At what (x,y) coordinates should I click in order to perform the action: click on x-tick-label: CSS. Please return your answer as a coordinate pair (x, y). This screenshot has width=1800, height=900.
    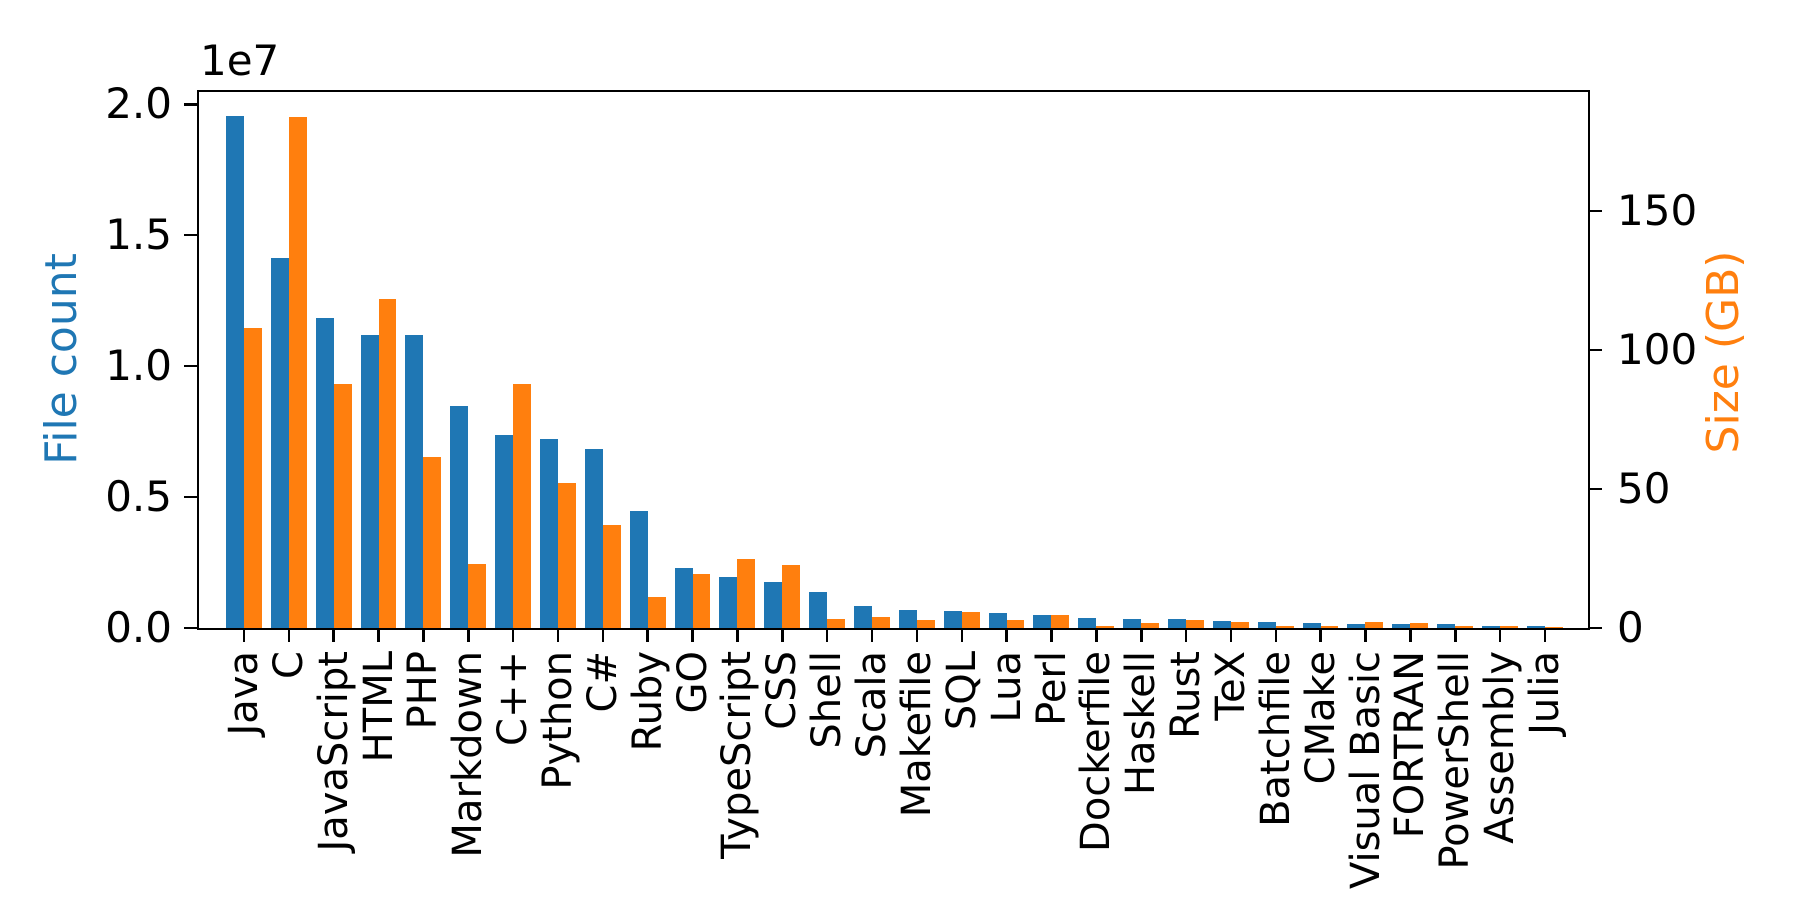
    Looking at the image, I should click on (782, 690).